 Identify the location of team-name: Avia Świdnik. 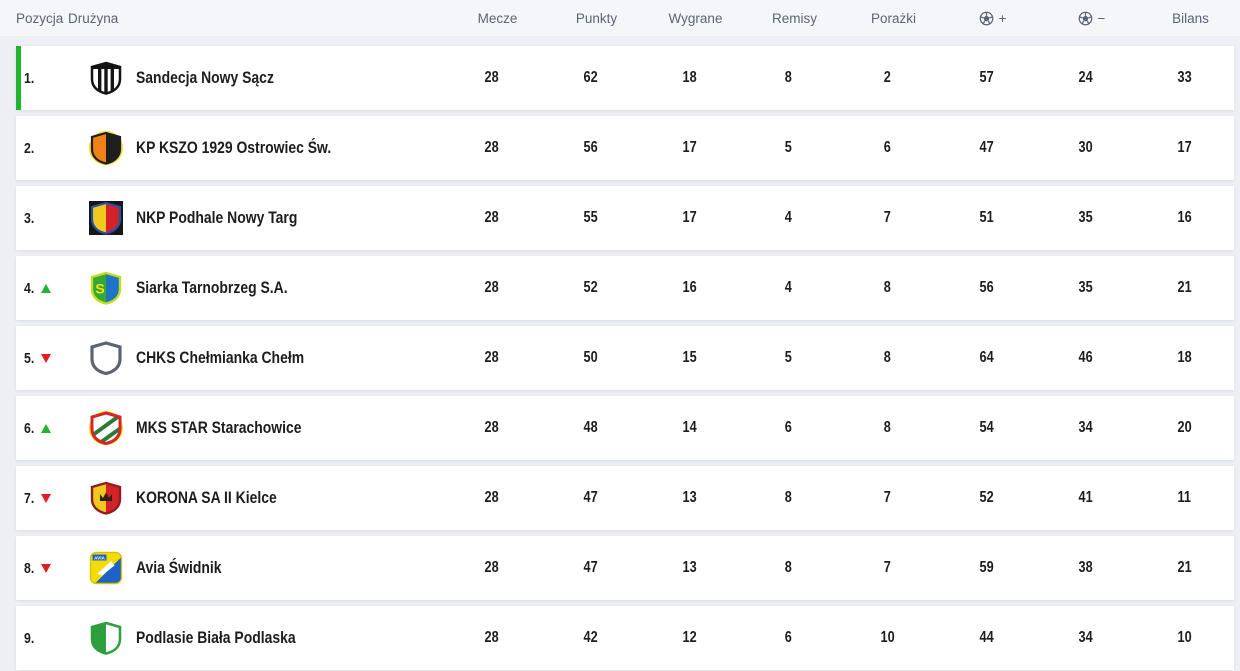
(179, 567).